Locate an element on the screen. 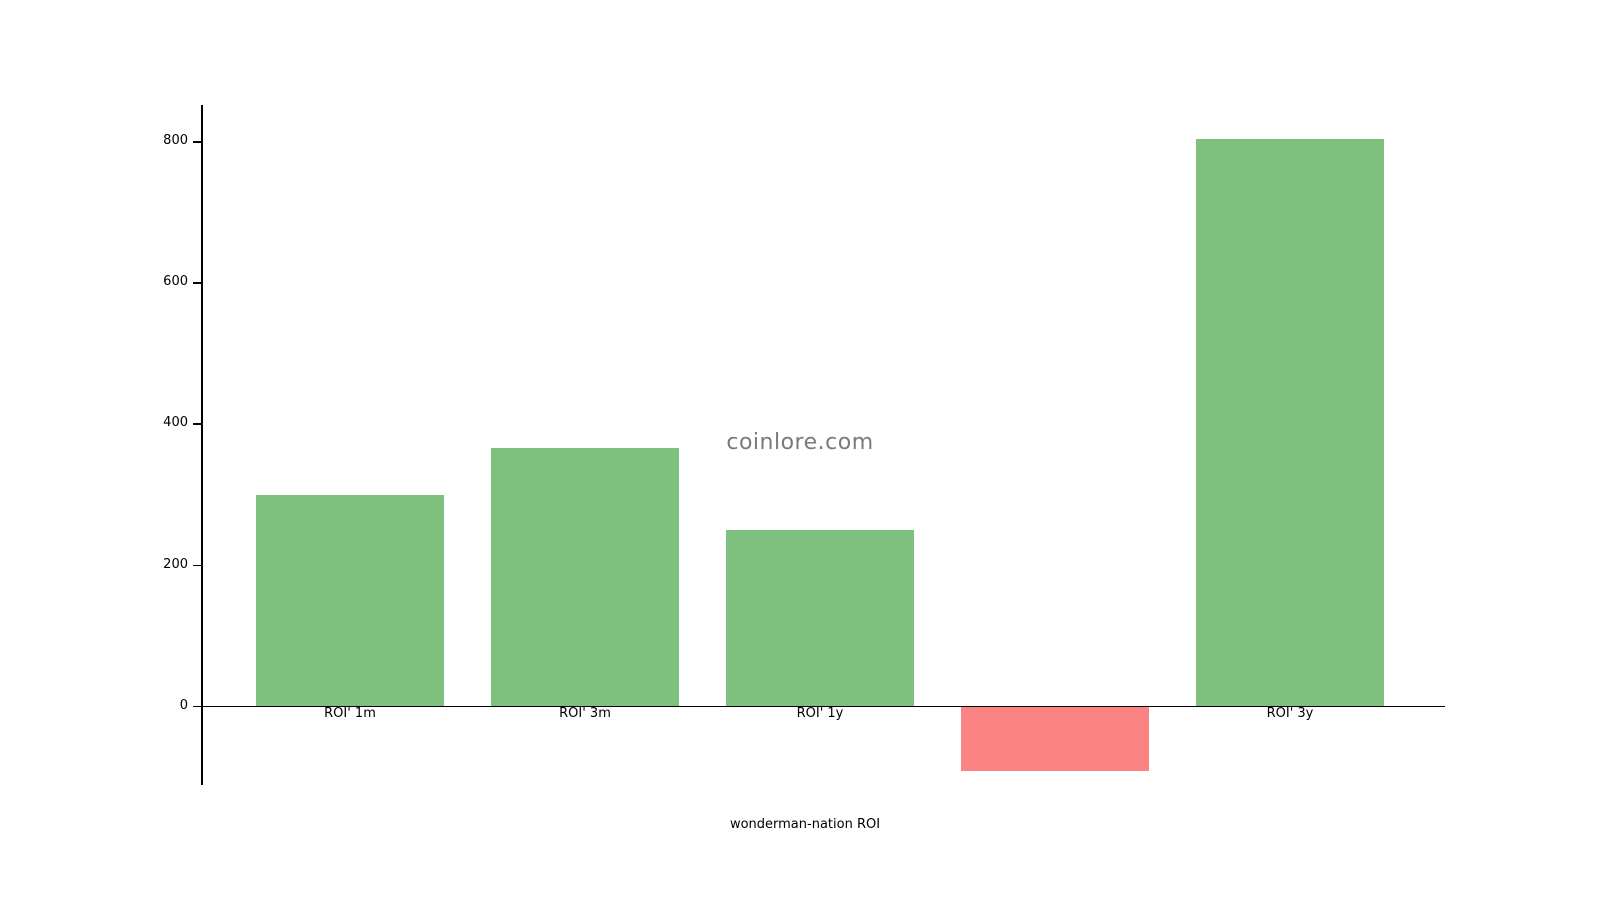  x-axis-zero-line is located at coordinates (823, 706).